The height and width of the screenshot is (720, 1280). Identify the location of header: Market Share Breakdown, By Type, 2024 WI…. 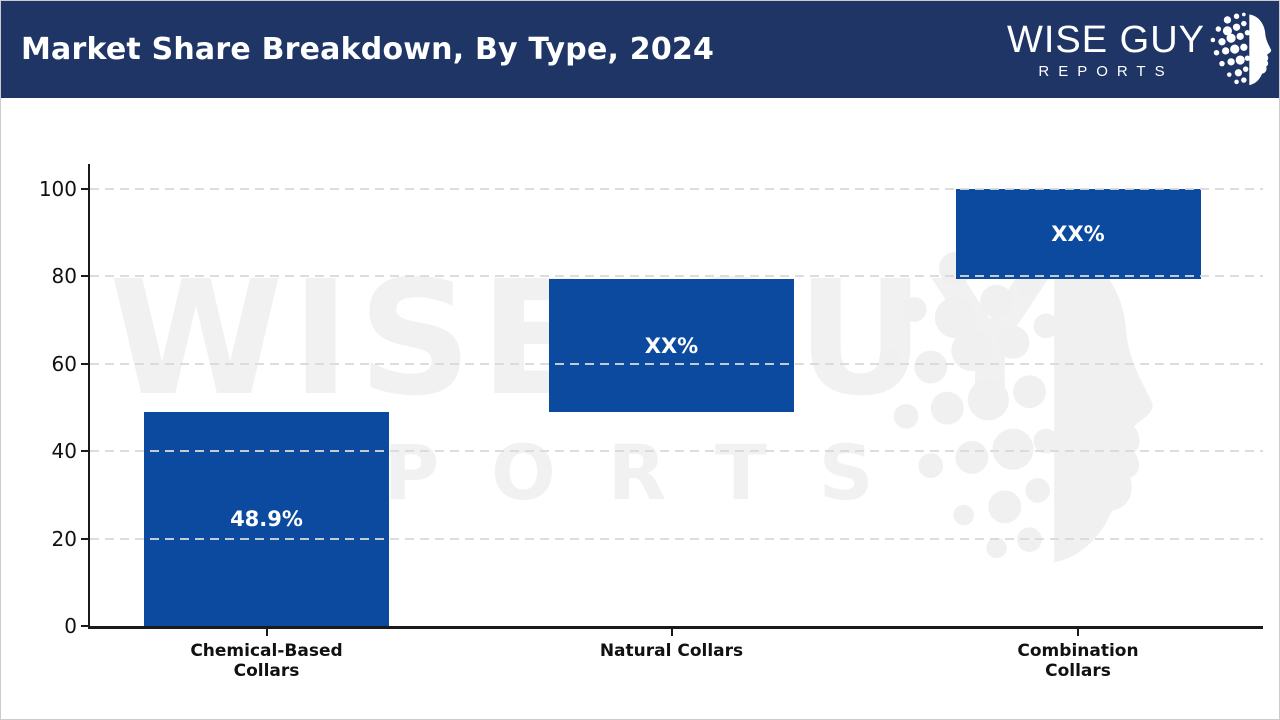
(640, 49).